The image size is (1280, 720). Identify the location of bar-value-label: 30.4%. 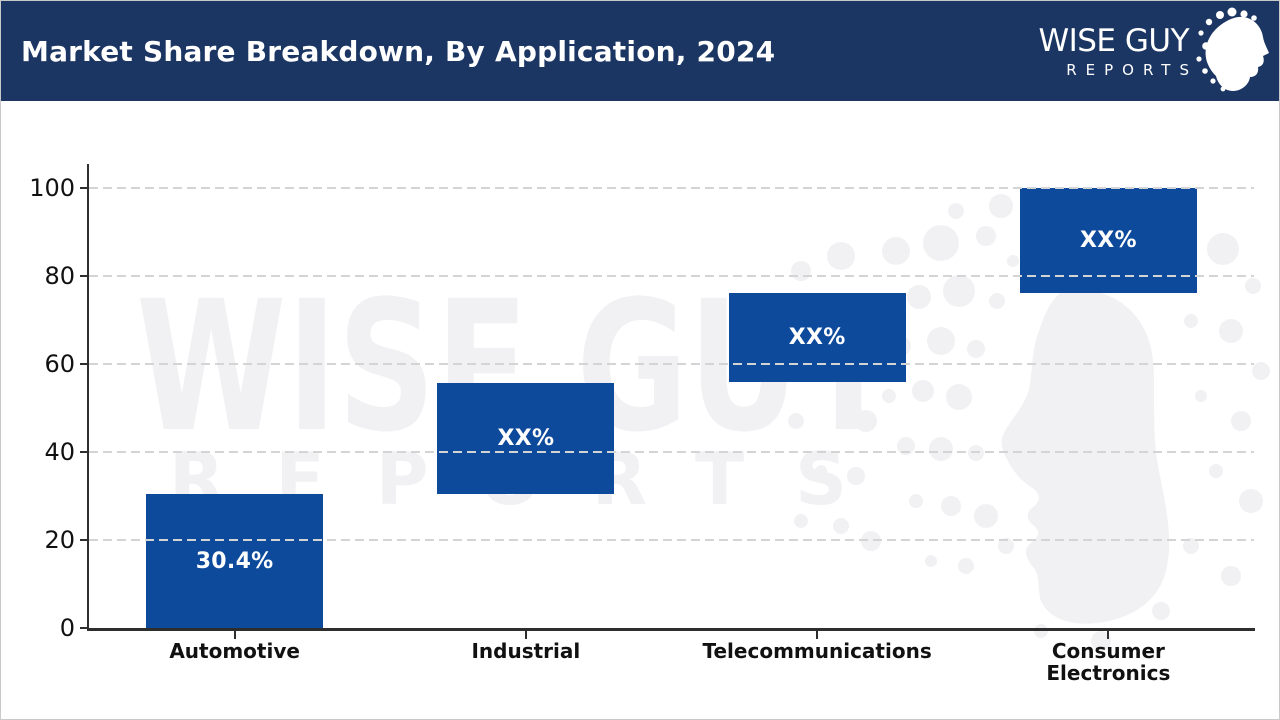
(234, 561).